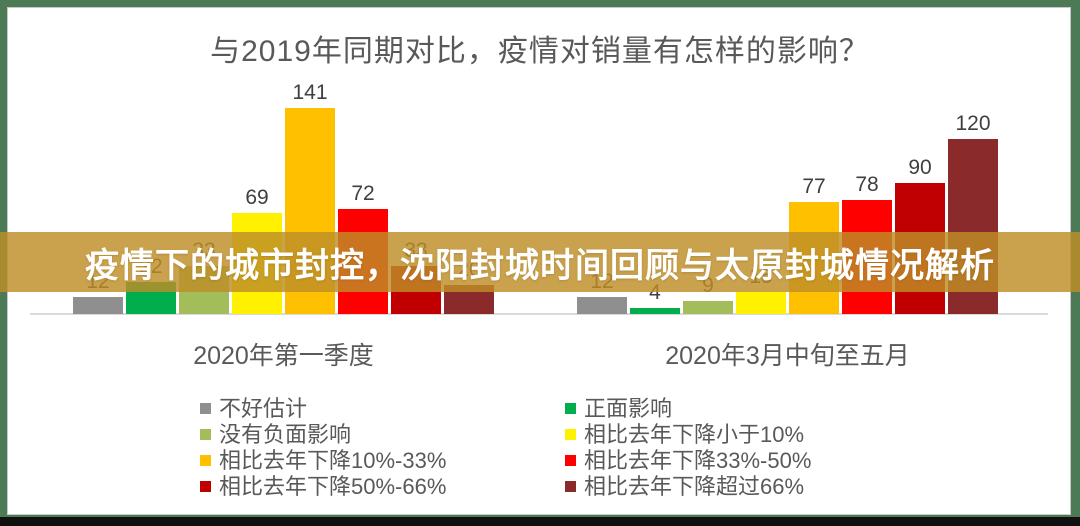 This screenshot has height=526, width=1080. I want to click on x-axis-line, so click(539, 314).